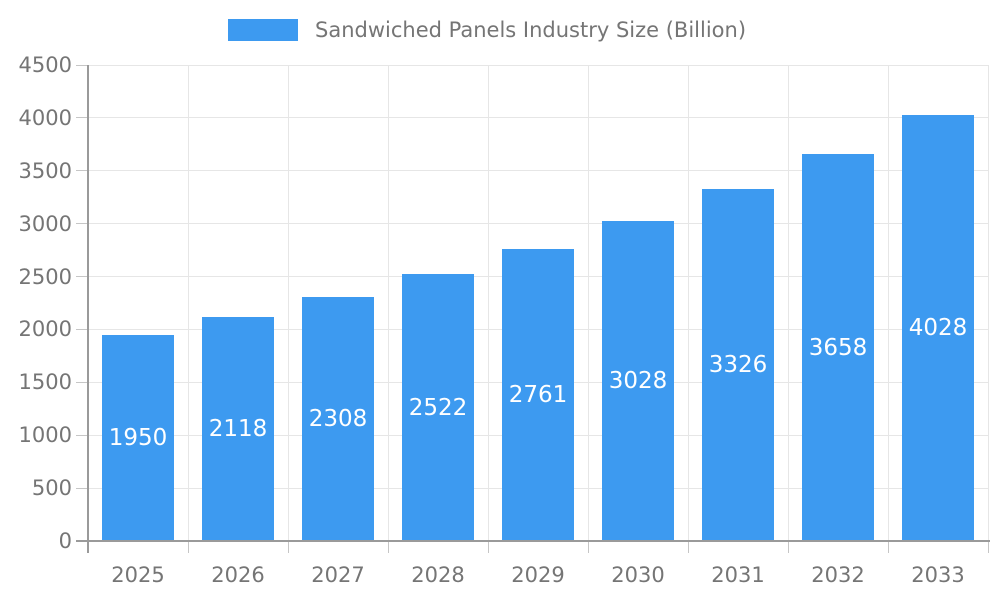 This screenshot has width=1000, height=600. What do you see at coordinates (65, 541) in the screenshot?
I see `y-axis-tick-label: 0` at bounding box center [65, 541].